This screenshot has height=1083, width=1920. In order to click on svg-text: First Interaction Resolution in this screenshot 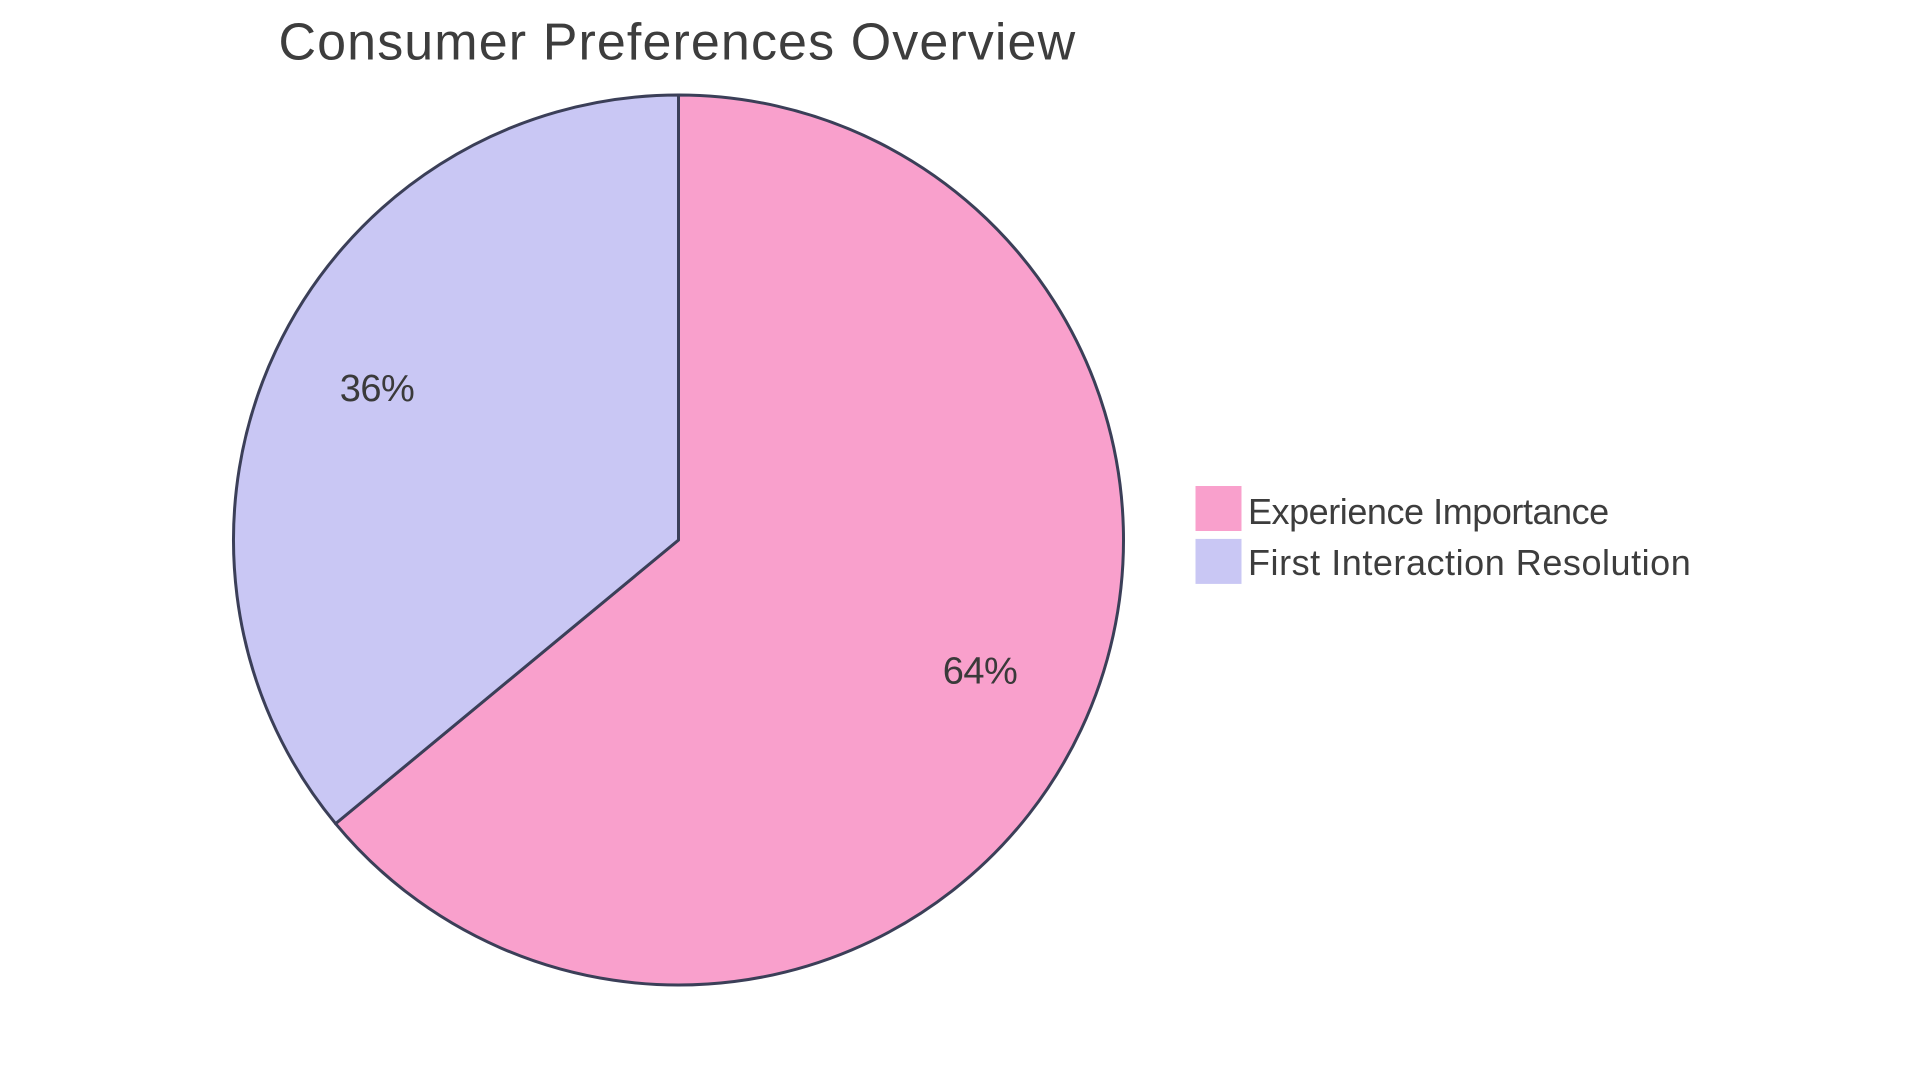, I will do `click(1469, 562)`.